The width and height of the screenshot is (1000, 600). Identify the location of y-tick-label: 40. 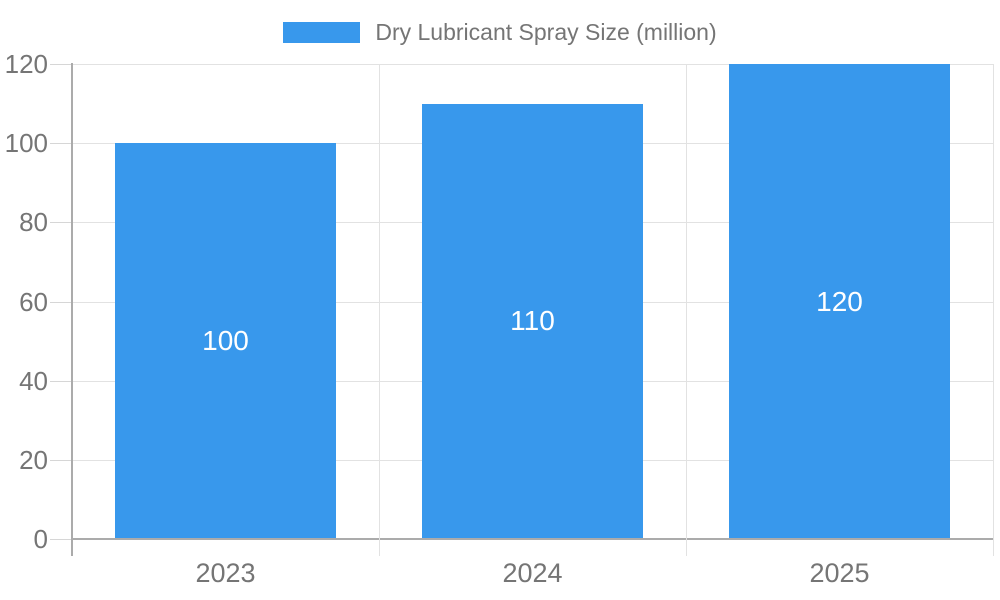
(33, 380).